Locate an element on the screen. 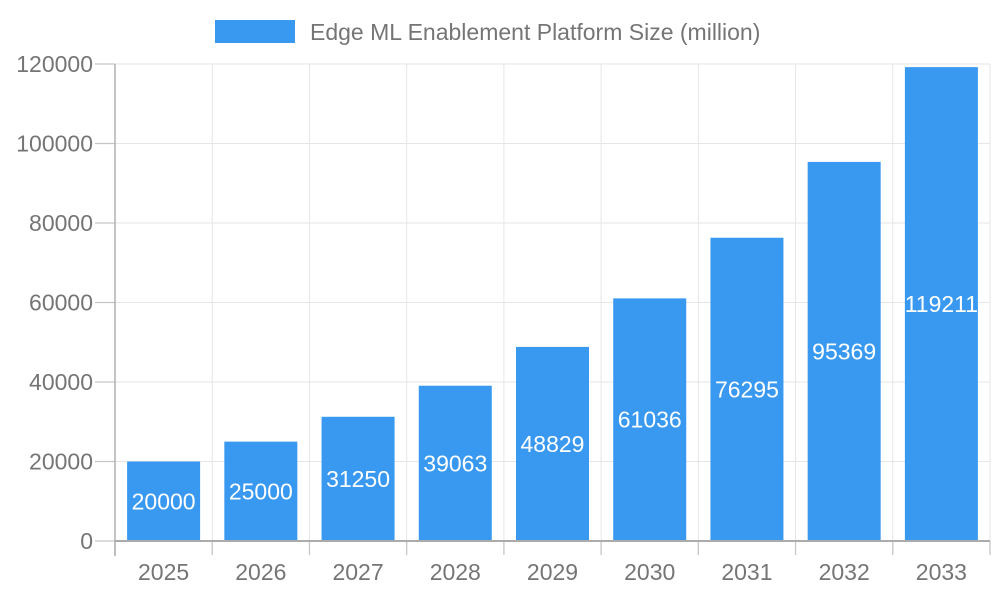 This screenshot has width=1000, height=600. bar-value-label: 95369 is located at coordinates (844, 351).